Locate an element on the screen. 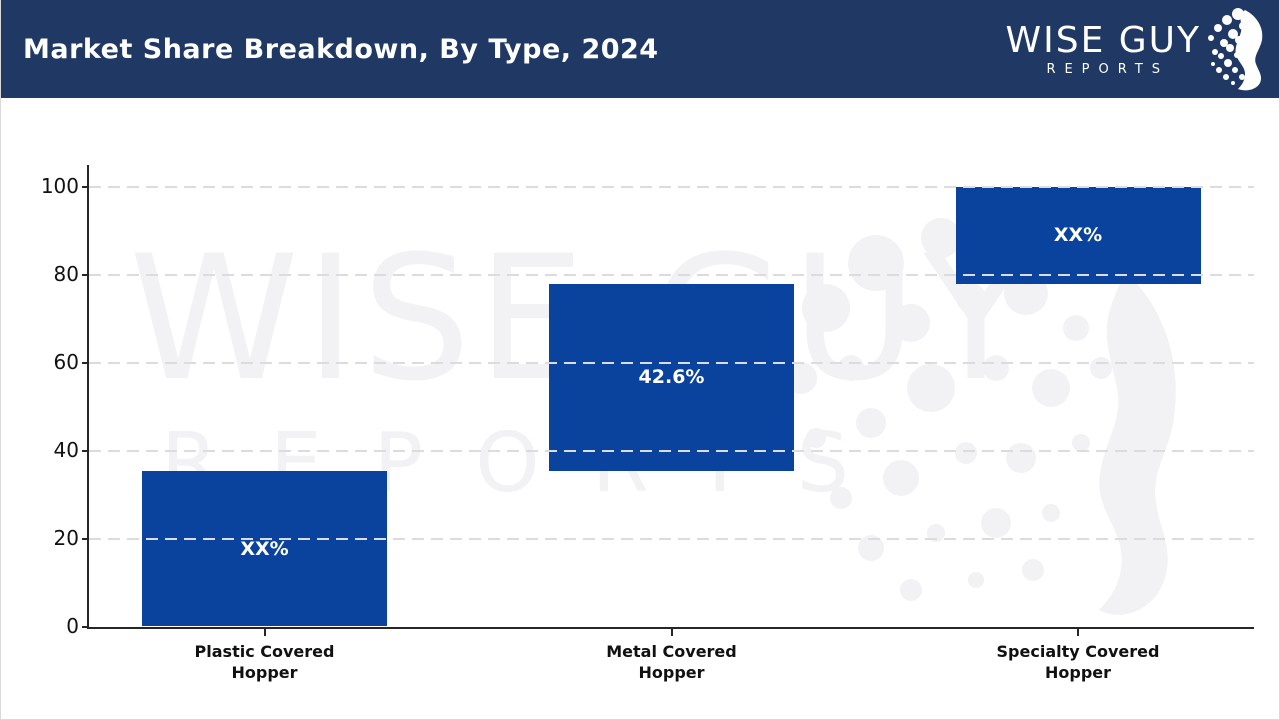 Image resolution: width=1280 pixels, height=720 pixels. bar-metal-covered-hopper: 42.6% is located at coordinates (671, 377).